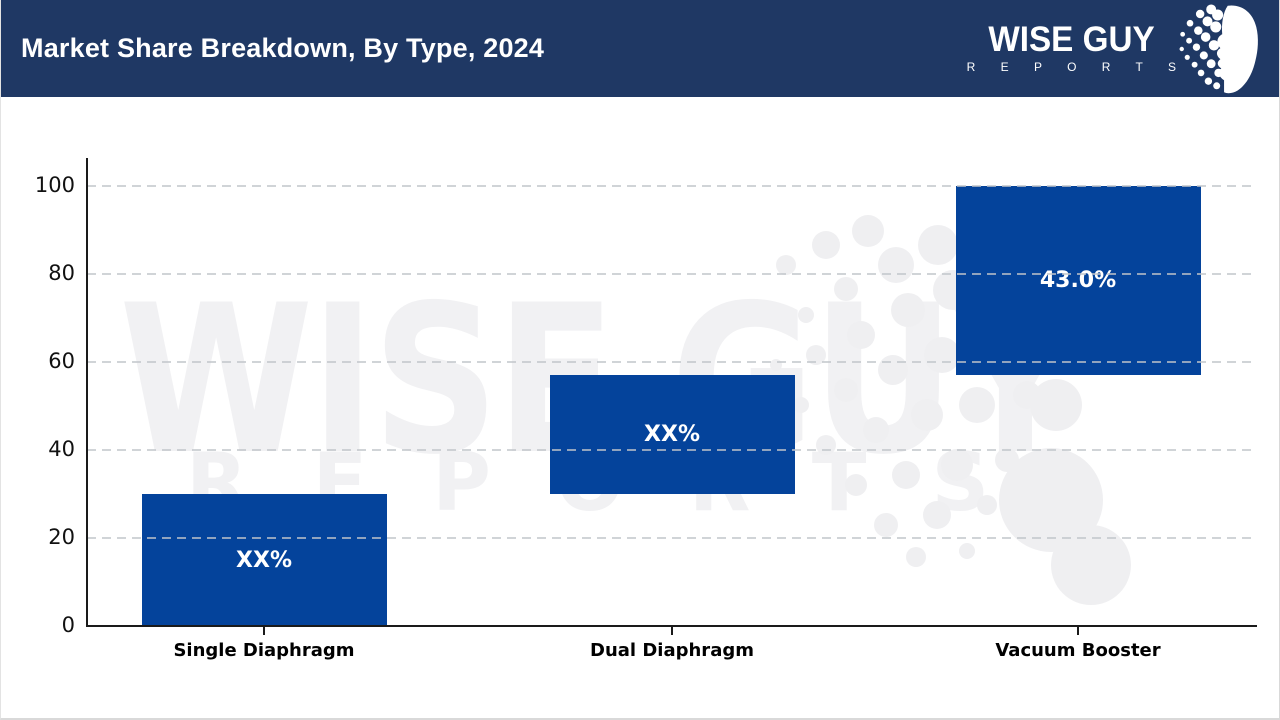 The image size is (1280, 720). I want to click on bar-dual-diaphragm: XX%, so click(672, 434).